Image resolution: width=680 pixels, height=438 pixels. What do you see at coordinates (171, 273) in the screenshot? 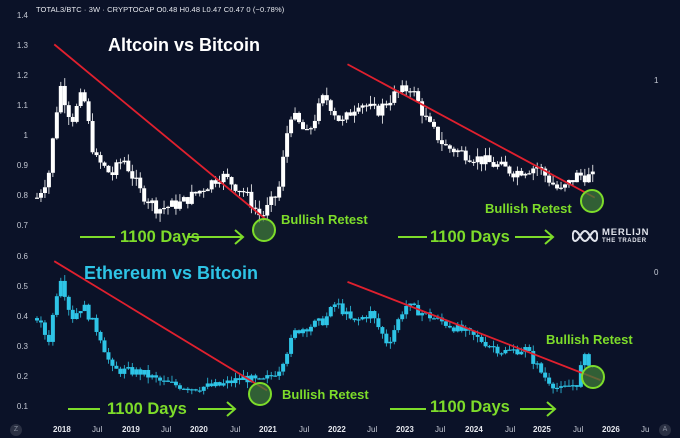
I see `chart-title-ethereum: Ethereum vs Bitcoin` at bounding box center [171, 273].